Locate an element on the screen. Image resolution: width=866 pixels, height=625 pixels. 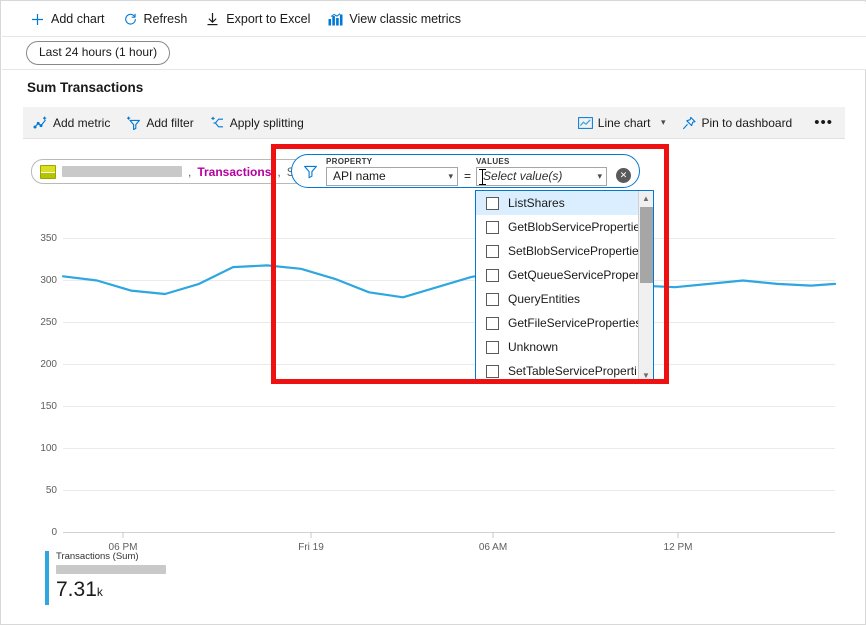
view-classic-metrics-button: View classic metrics is located at coordinates (394, 19).